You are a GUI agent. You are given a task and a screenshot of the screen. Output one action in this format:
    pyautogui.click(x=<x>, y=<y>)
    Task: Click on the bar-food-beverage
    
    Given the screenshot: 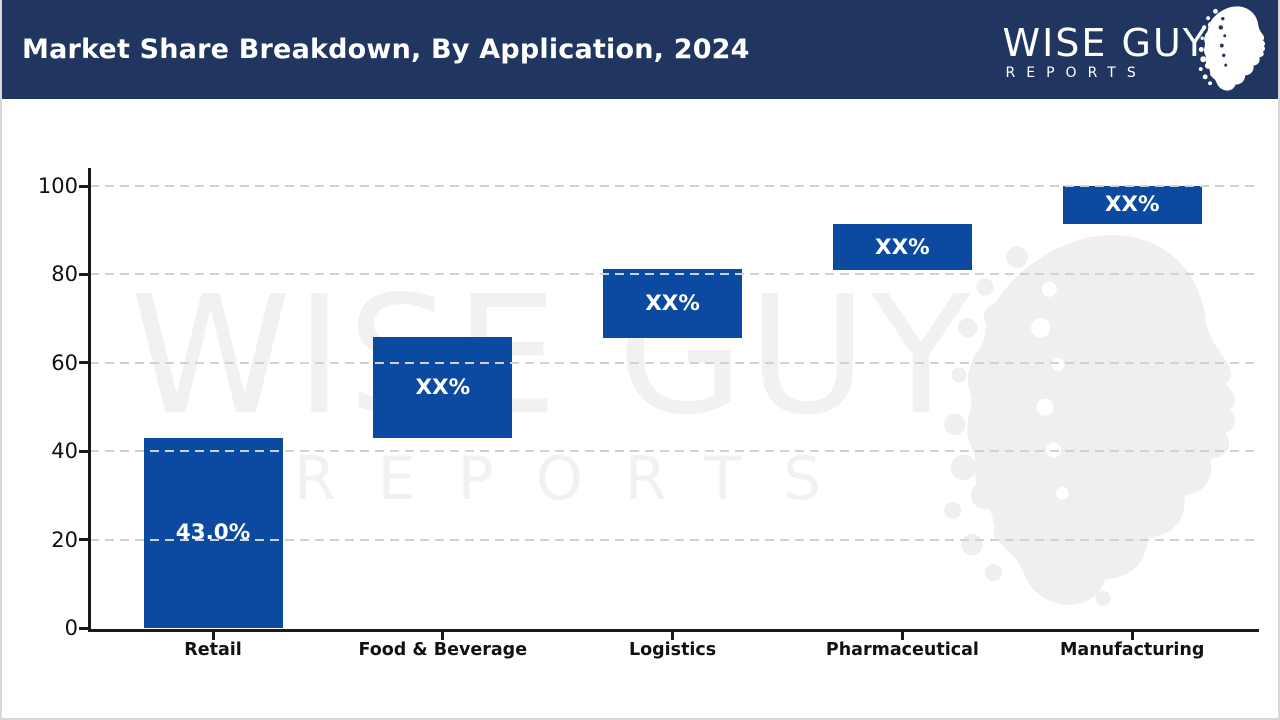 What is the action you would take?
    pyautogui.click(x=443, y=387)
    